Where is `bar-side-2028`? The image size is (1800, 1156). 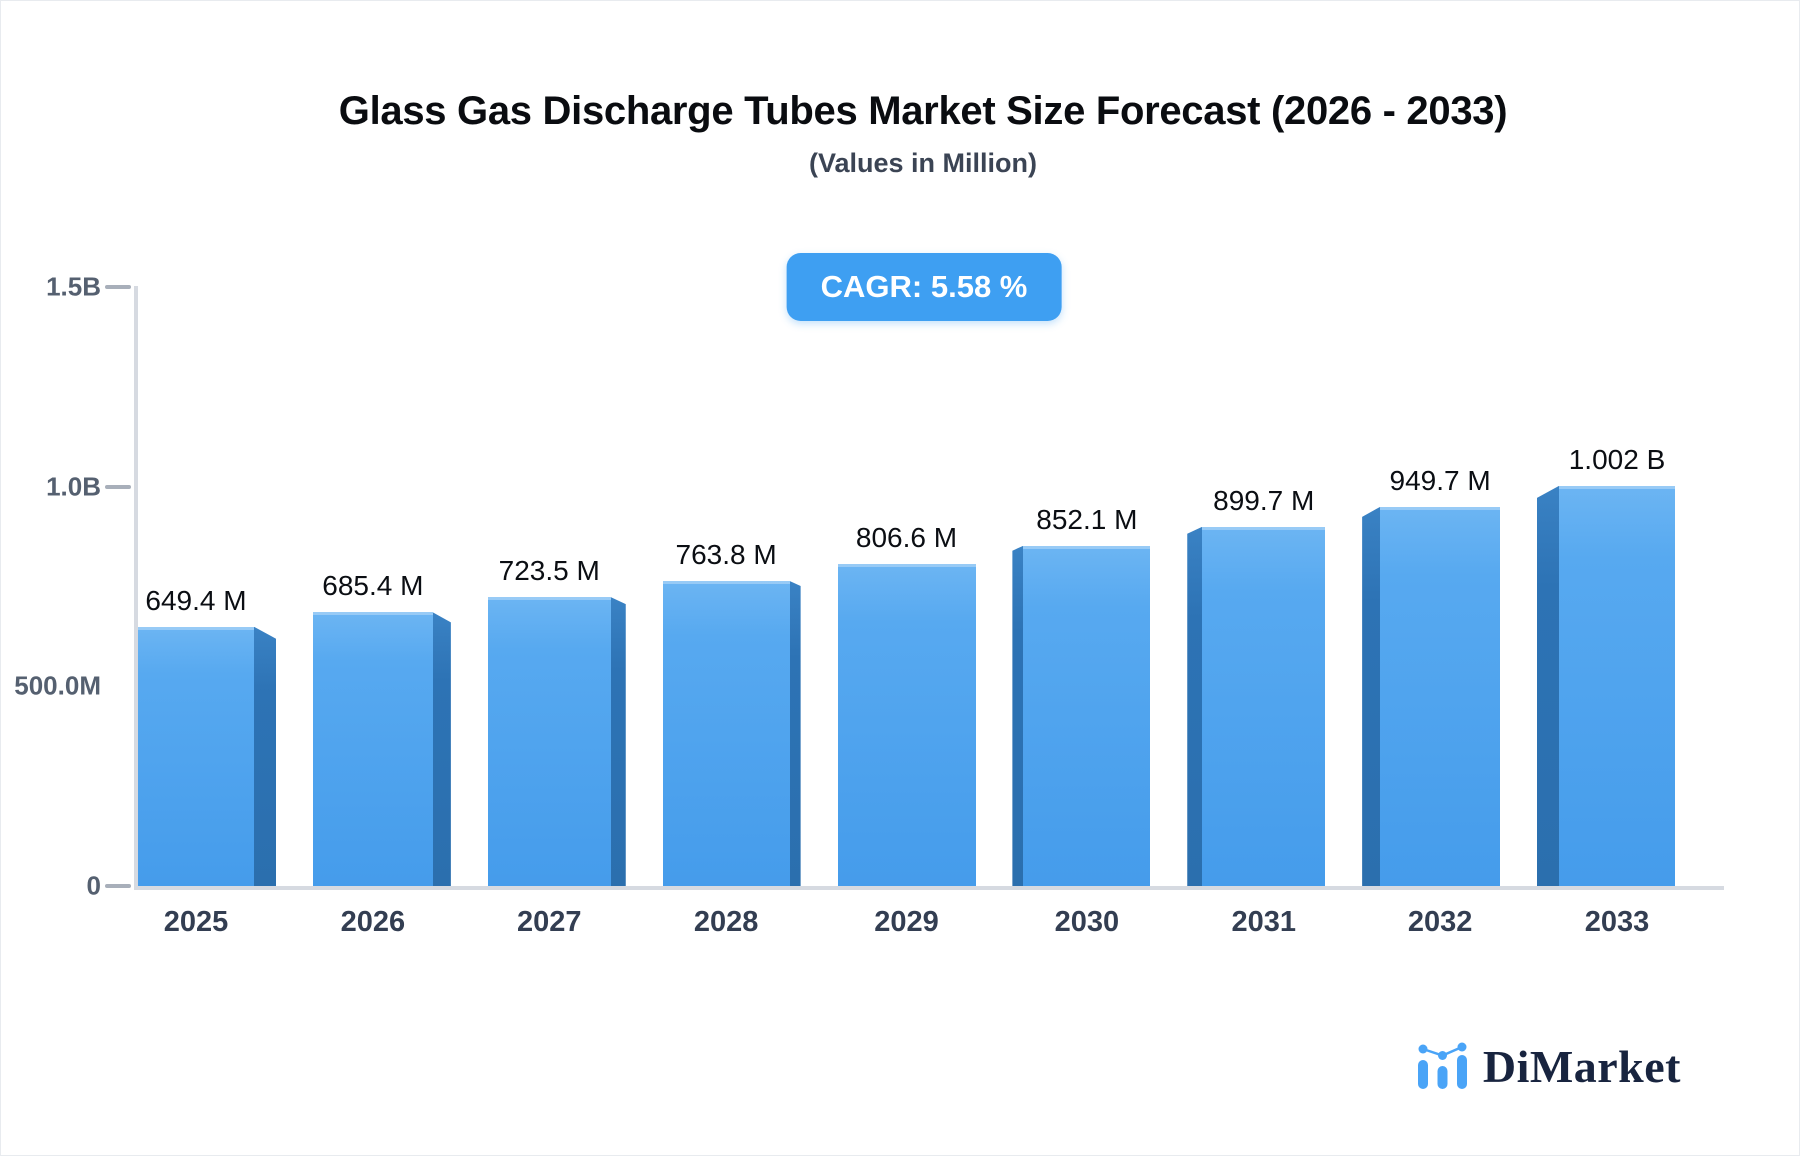 bar-side-2028 is located at coordinates (795, 733).